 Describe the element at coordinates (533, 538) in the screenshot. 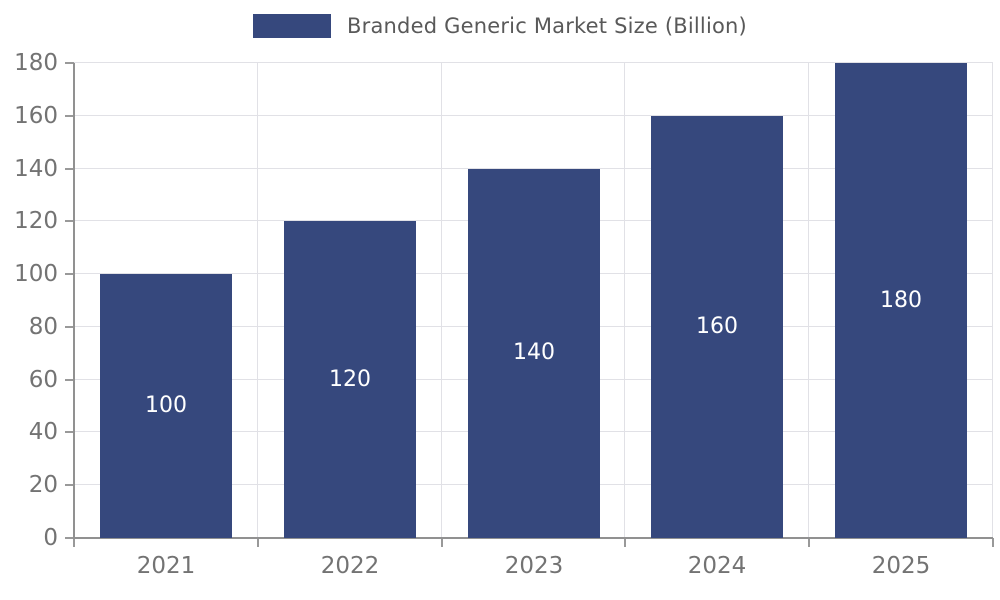

I see `x-axis-line` at that location.